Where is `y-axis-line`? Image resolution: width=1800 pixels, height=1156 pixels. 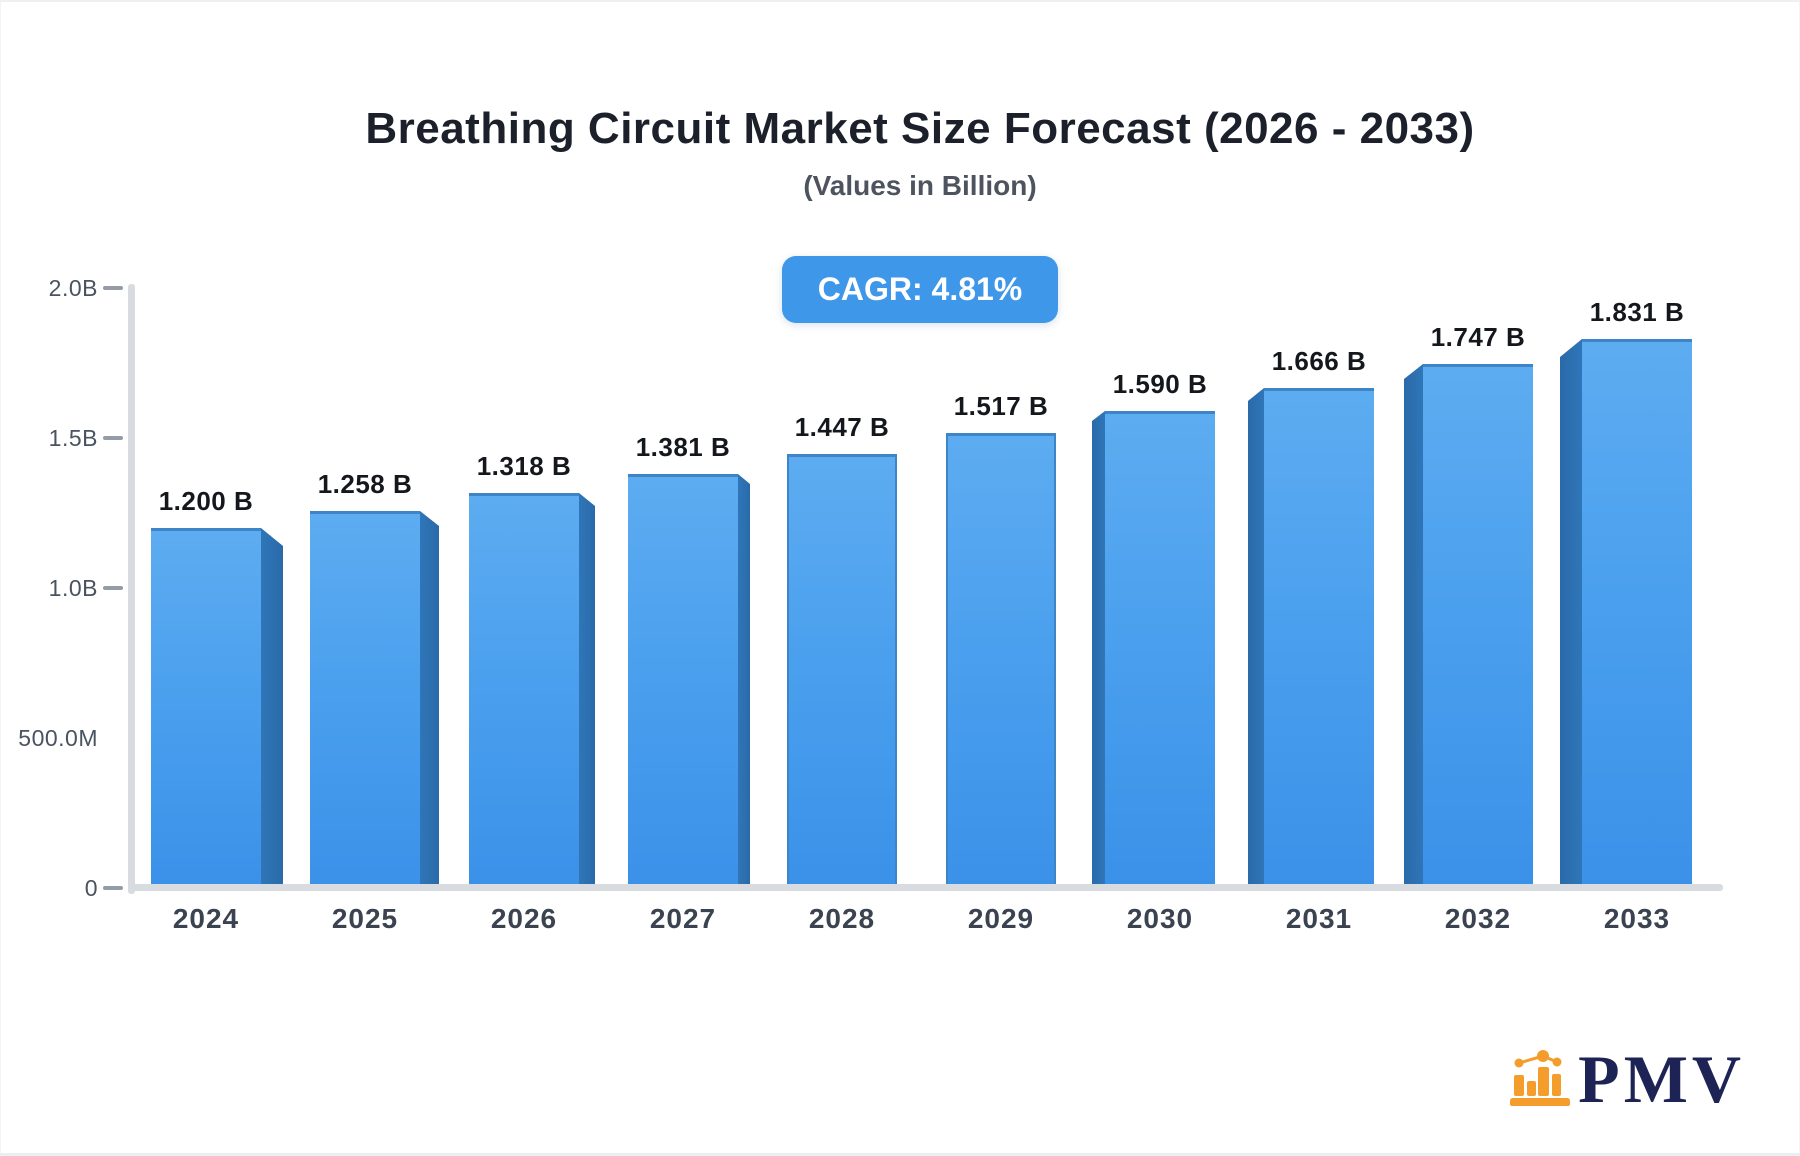
y-axis-line is located at coordinates (131, 589).